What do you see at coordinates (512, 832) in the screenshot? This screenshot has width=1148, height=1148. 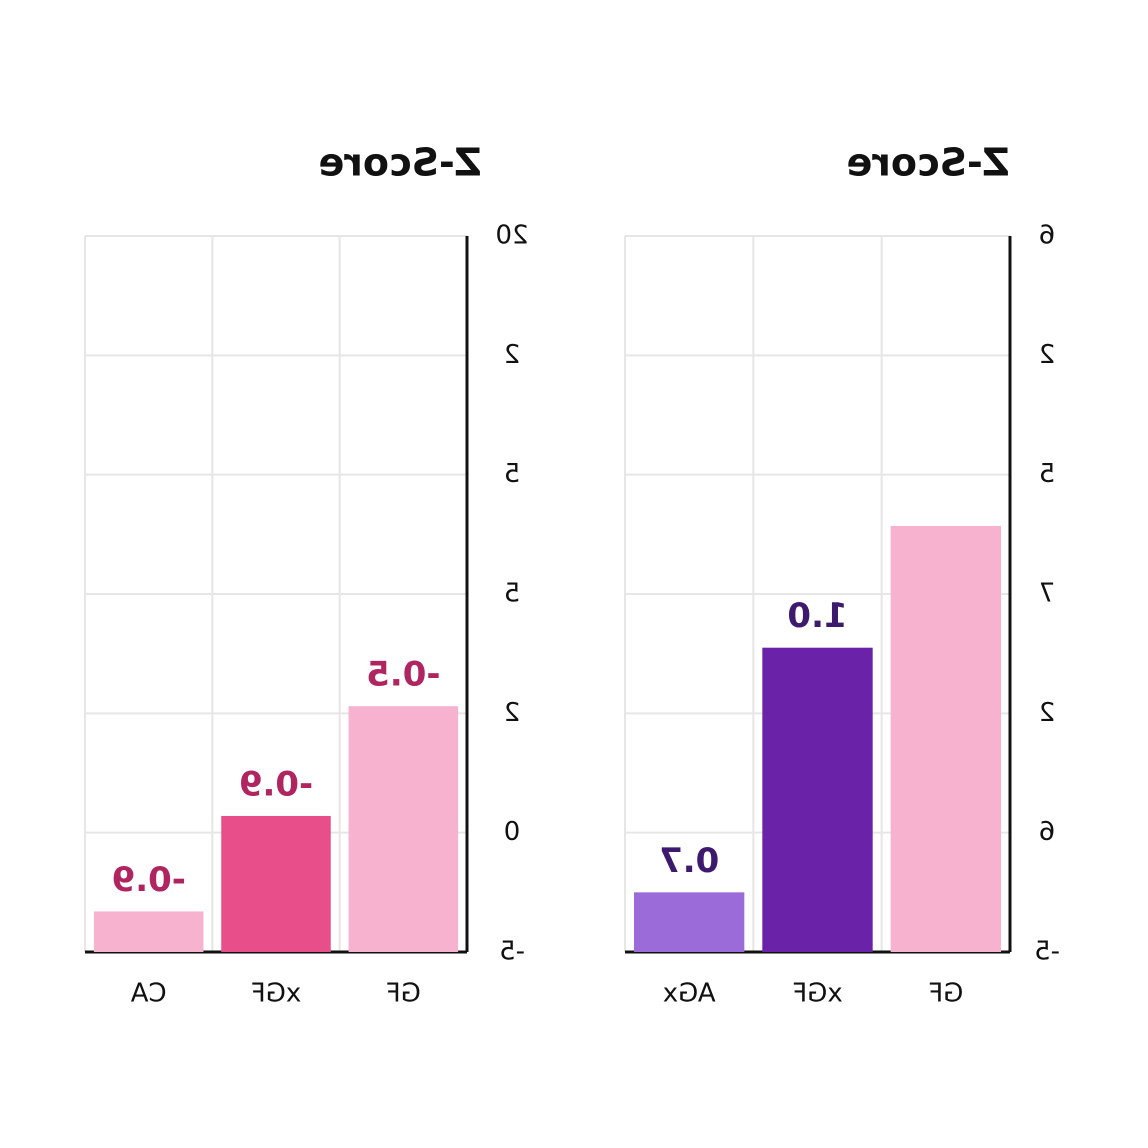 I see `y-tick-label: 0` at bounding box center [512, 832].